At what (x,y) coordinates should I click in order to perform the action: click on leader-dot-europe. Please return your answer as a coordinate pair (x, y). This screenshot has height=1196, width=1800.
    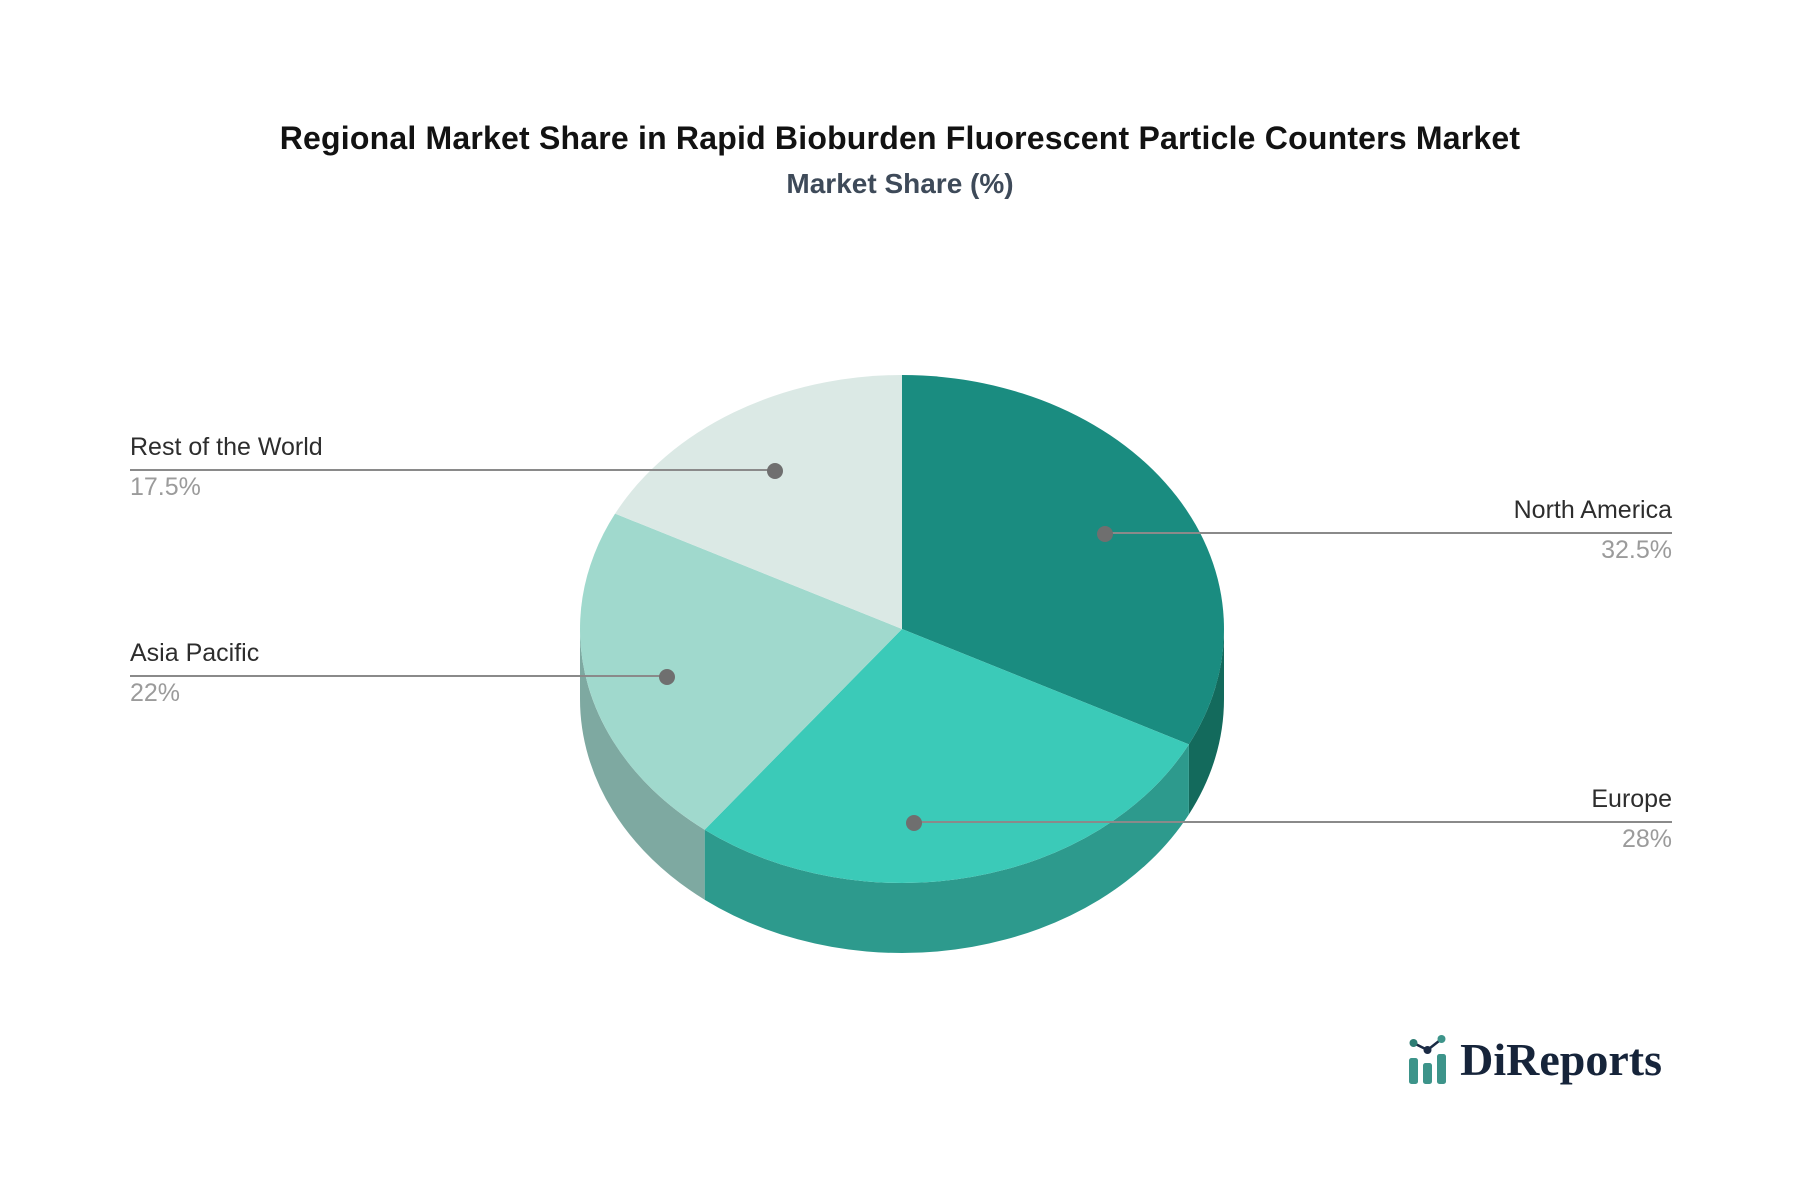
    Looking at the image, I should click on (914, 823).